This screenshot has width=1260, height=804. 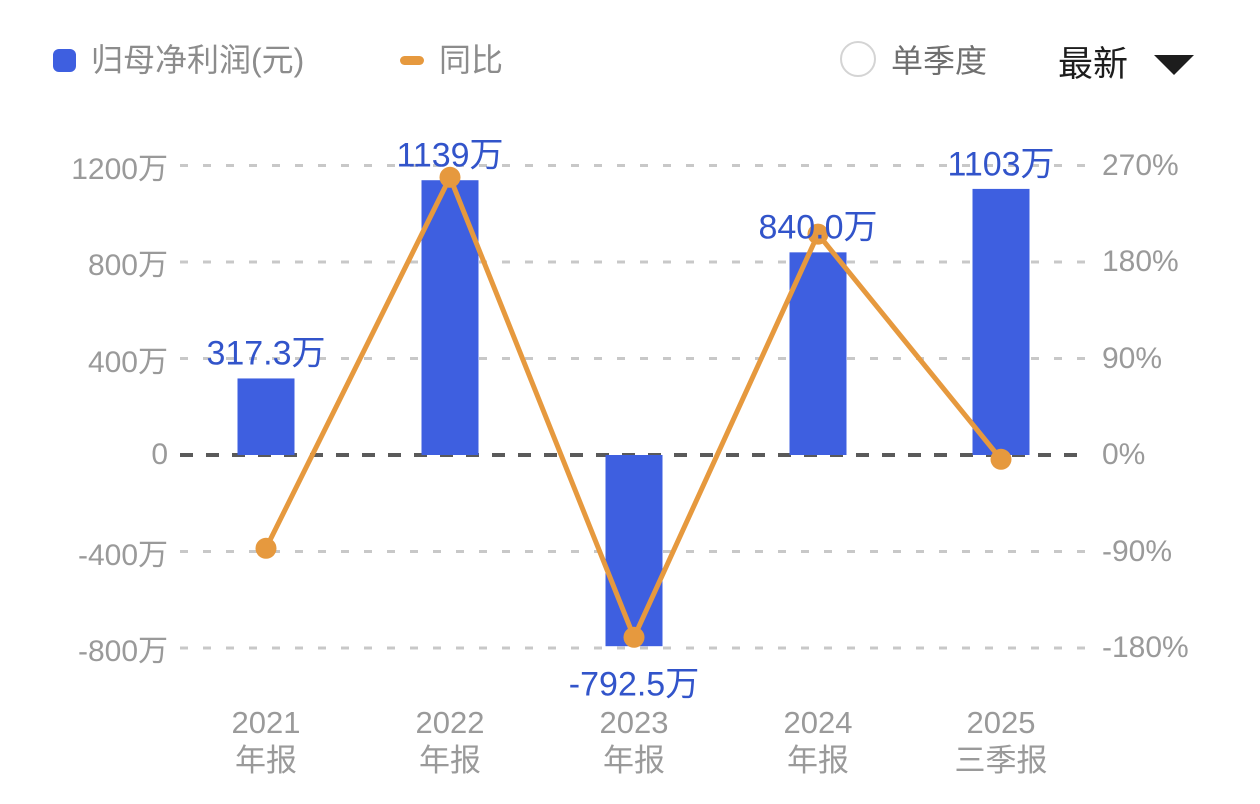 I want to click on net-profit-legend-marker-icon, so click(x=64, y=60).